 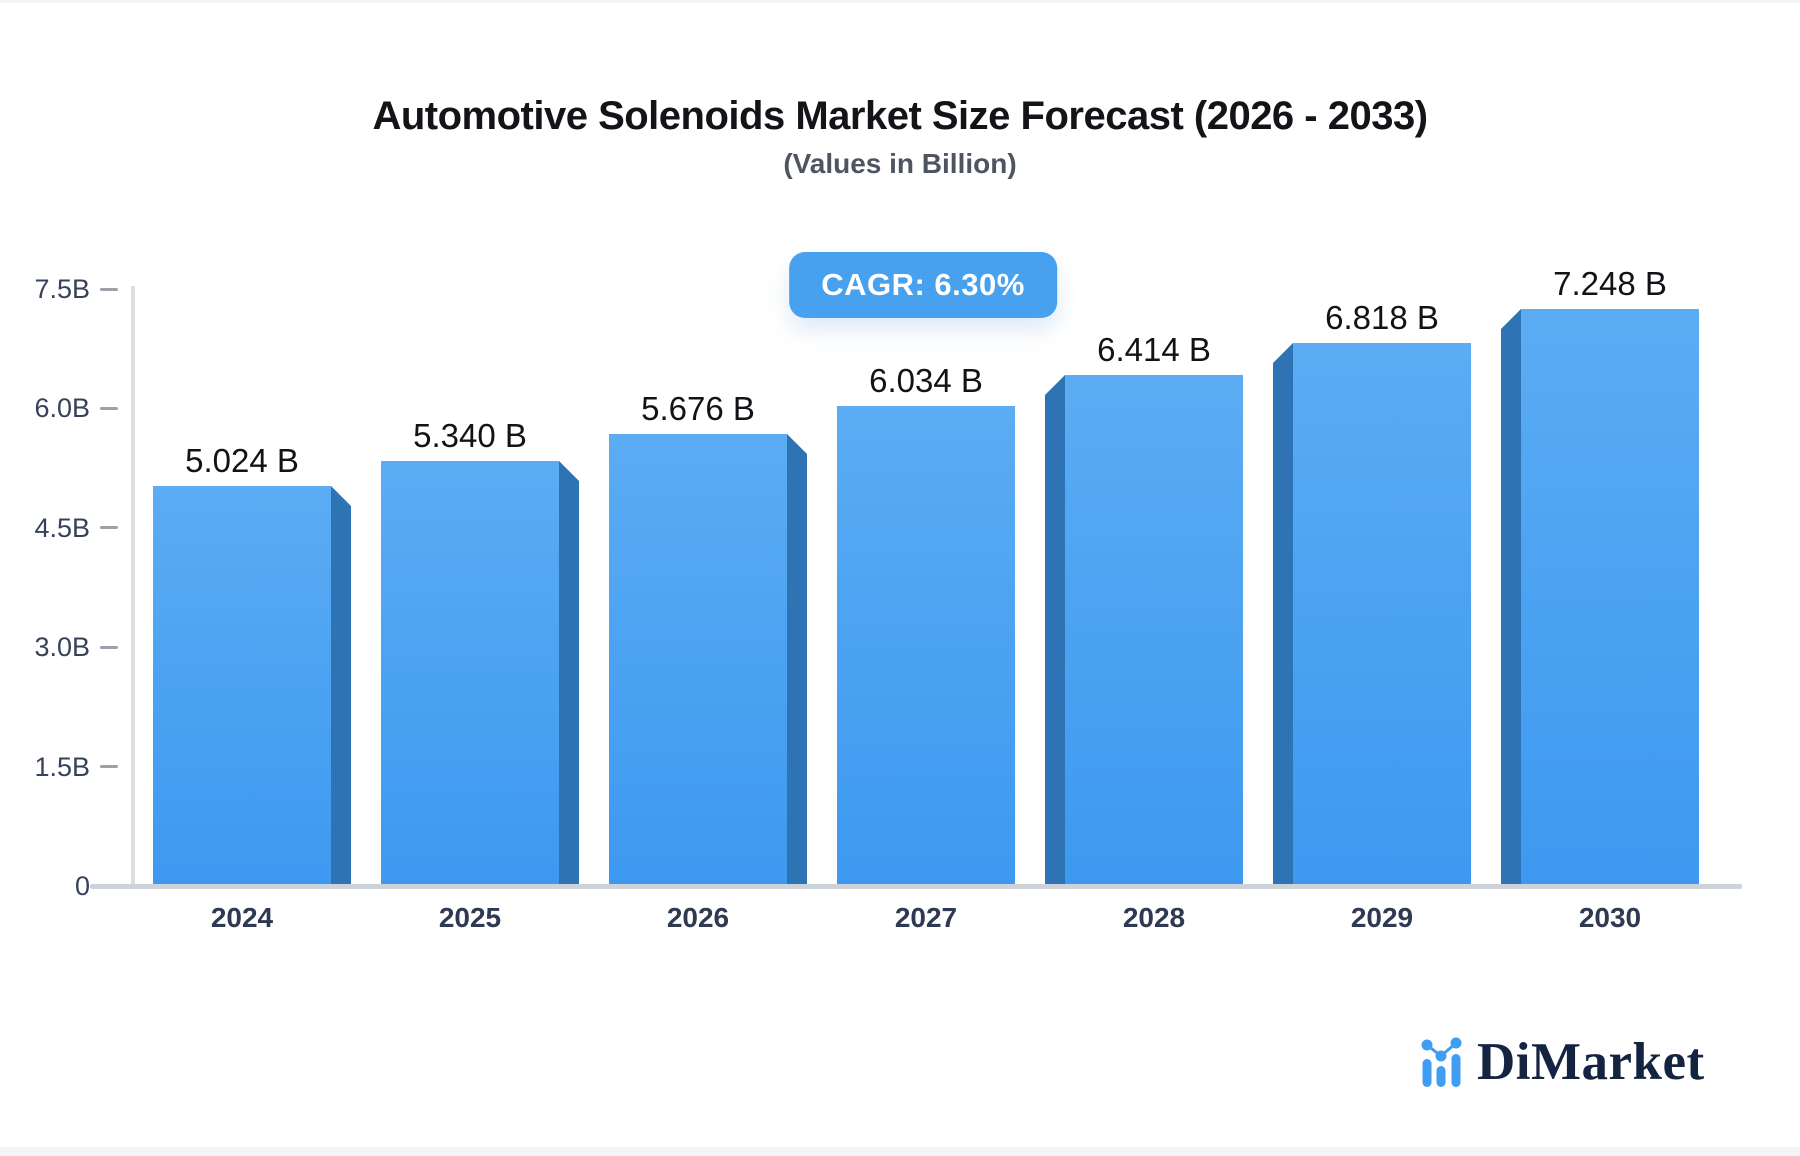 I want to click on x-axis-label-2029: 2029, so click(x=1382, y=917).